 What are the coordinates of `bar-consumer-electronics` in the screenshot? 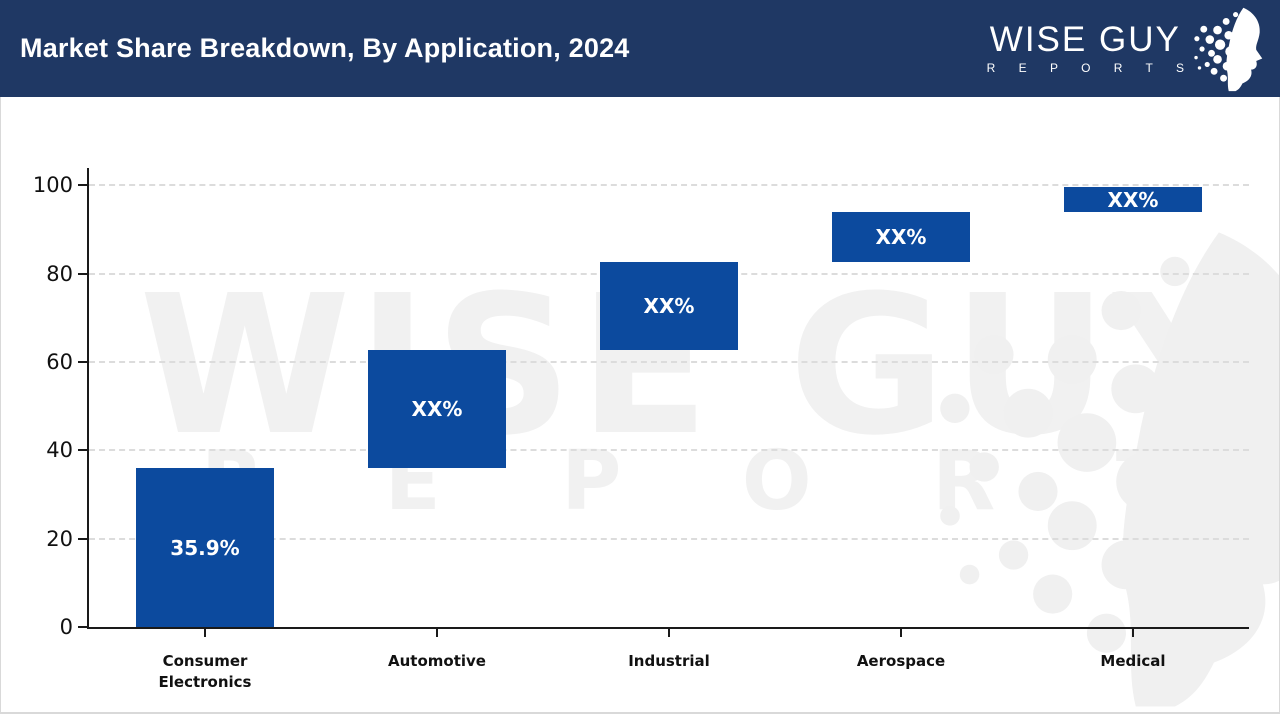 It's located at (205, 547).